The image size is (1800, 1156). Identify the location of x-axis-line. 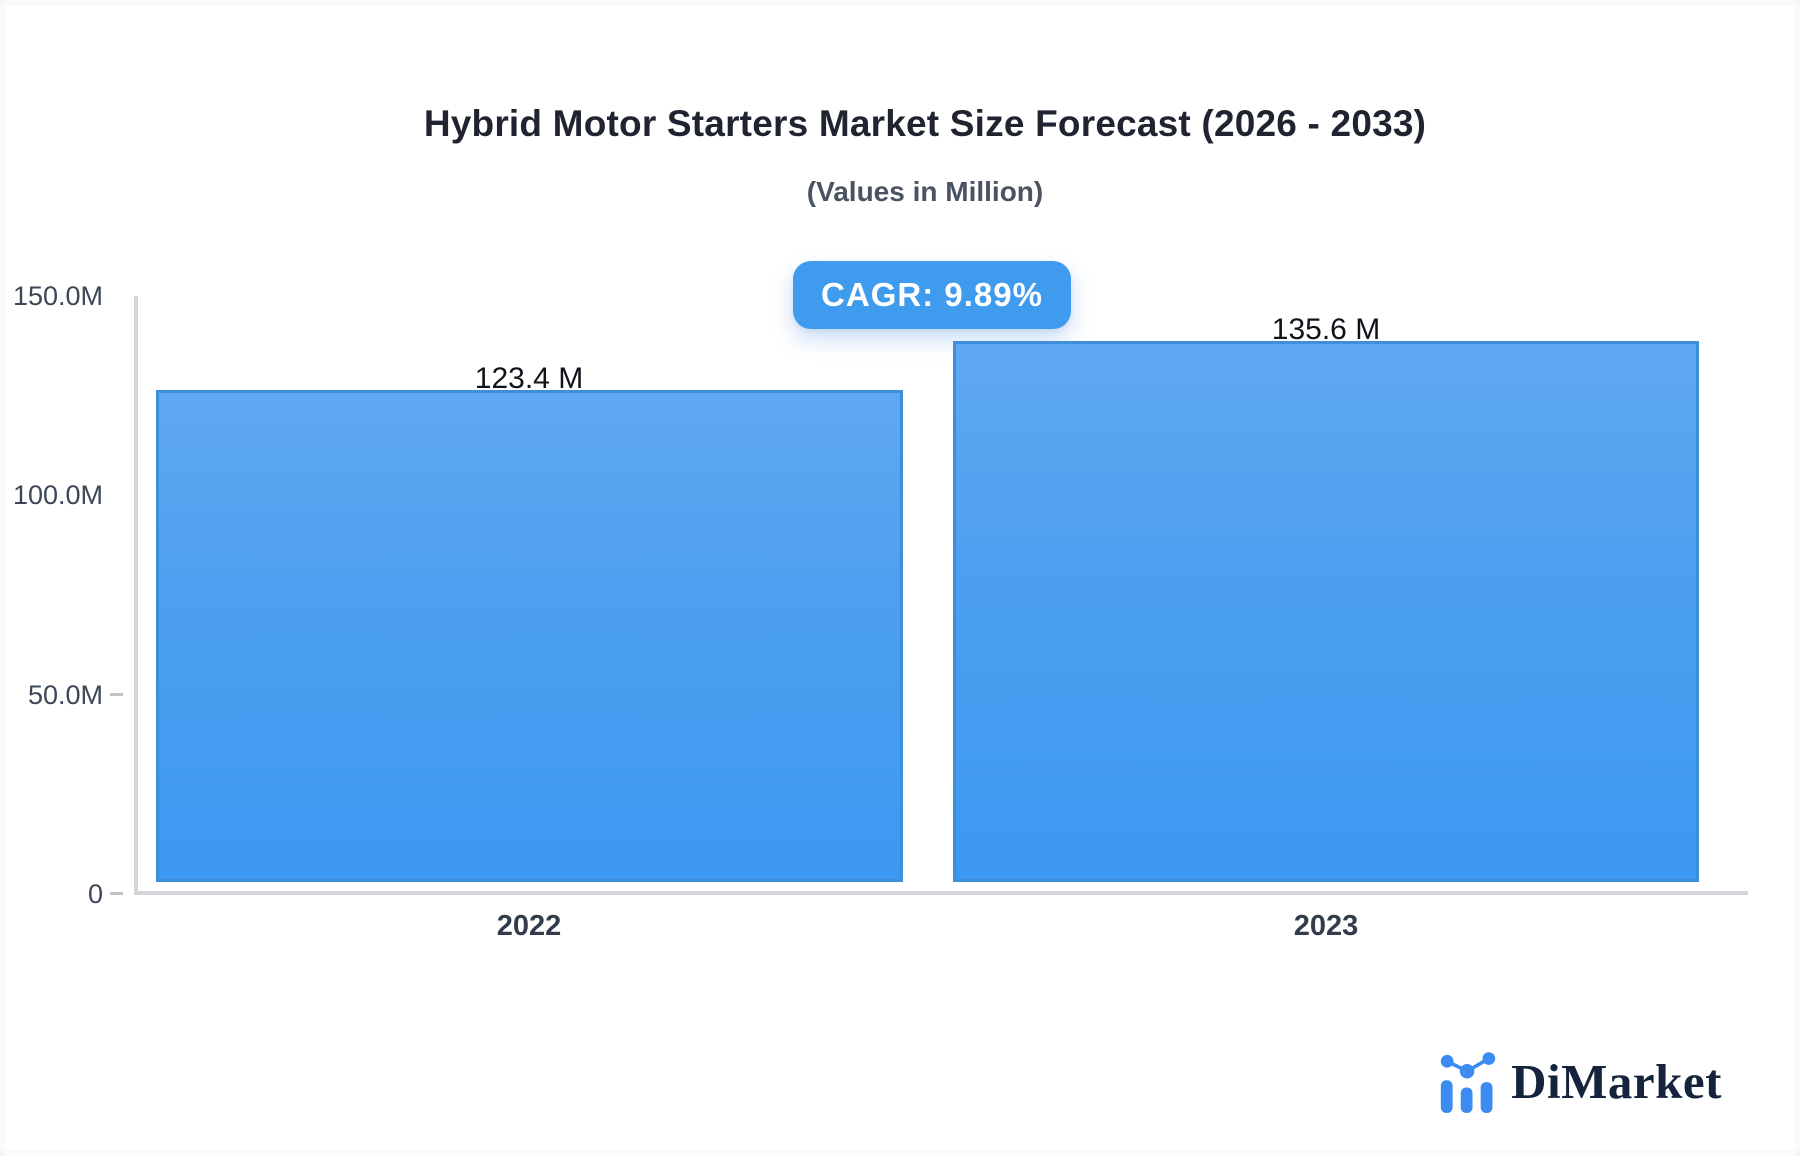
(941, 893).